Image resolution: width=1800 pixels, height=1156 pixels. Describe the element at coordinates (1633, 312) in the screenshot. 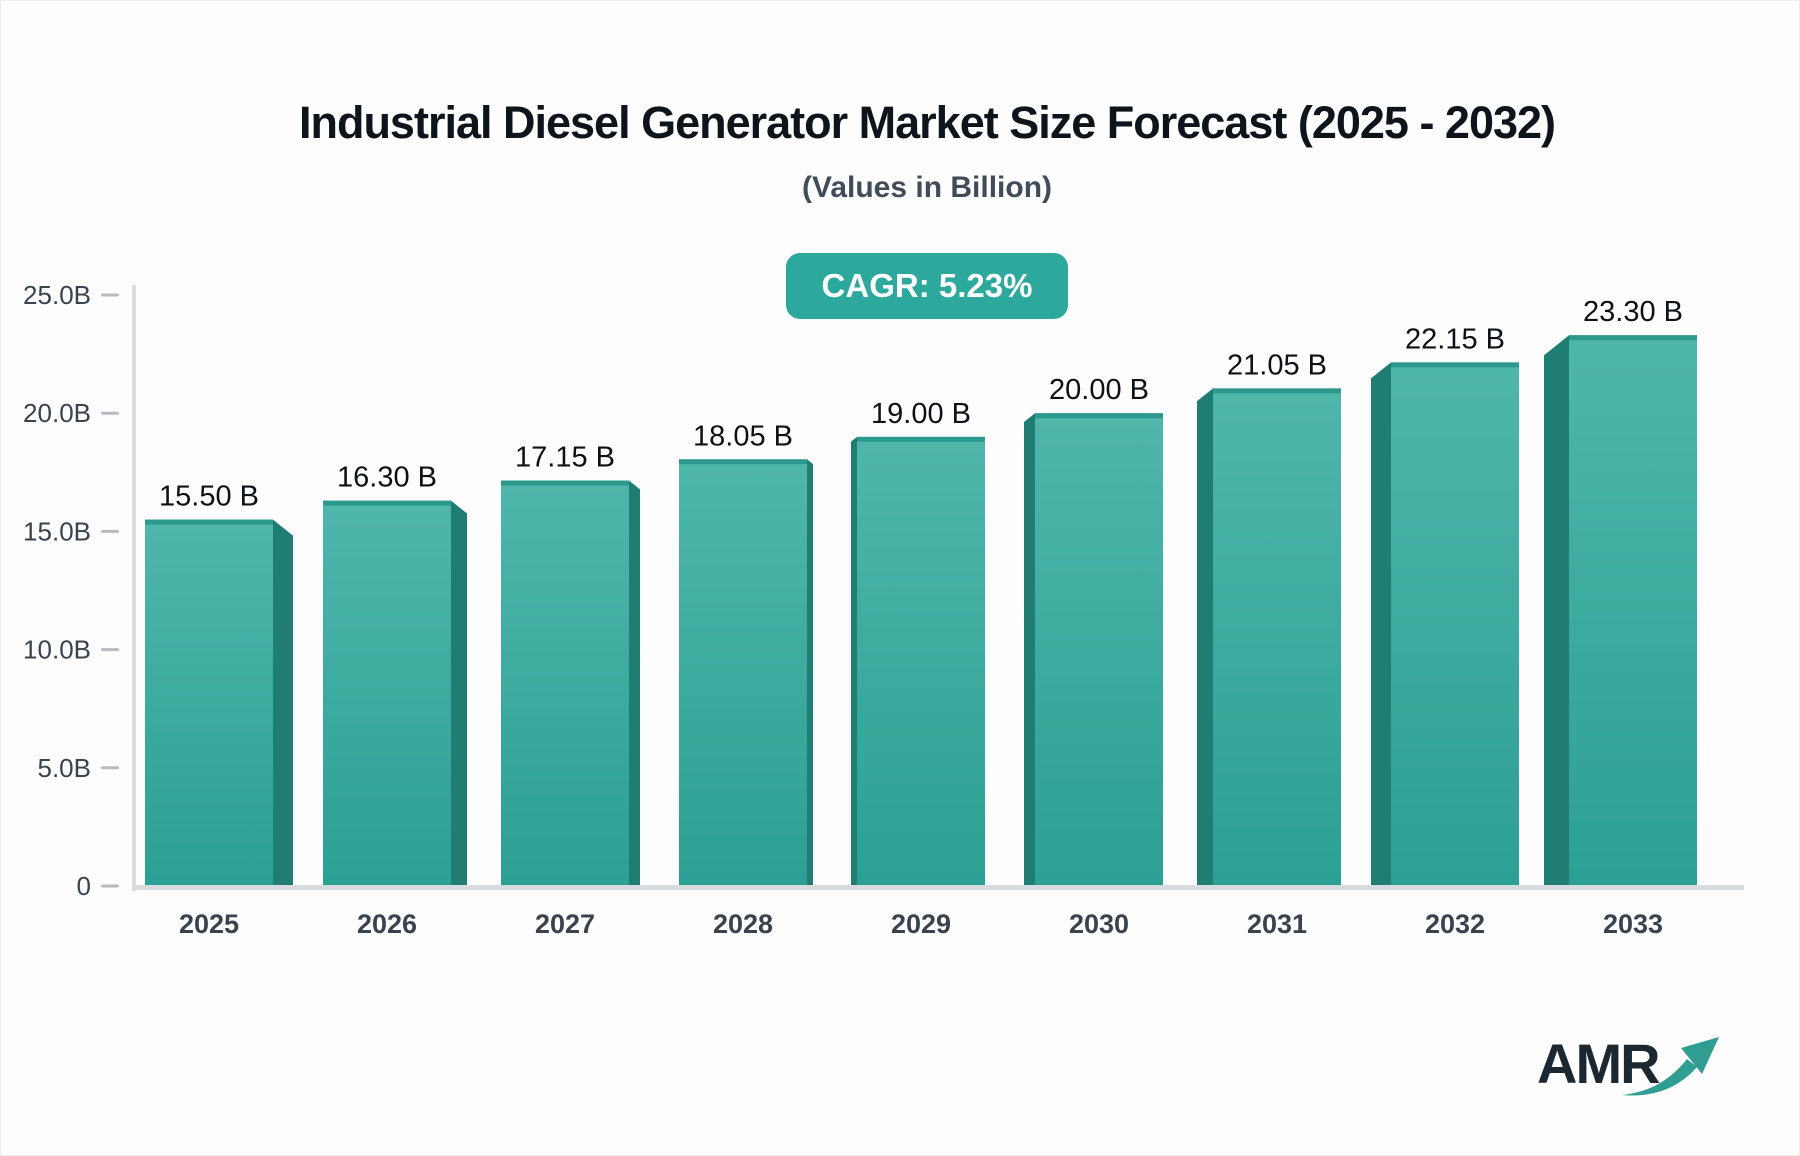

I see `bar-value-label-2033: 23.30 B` at that location.